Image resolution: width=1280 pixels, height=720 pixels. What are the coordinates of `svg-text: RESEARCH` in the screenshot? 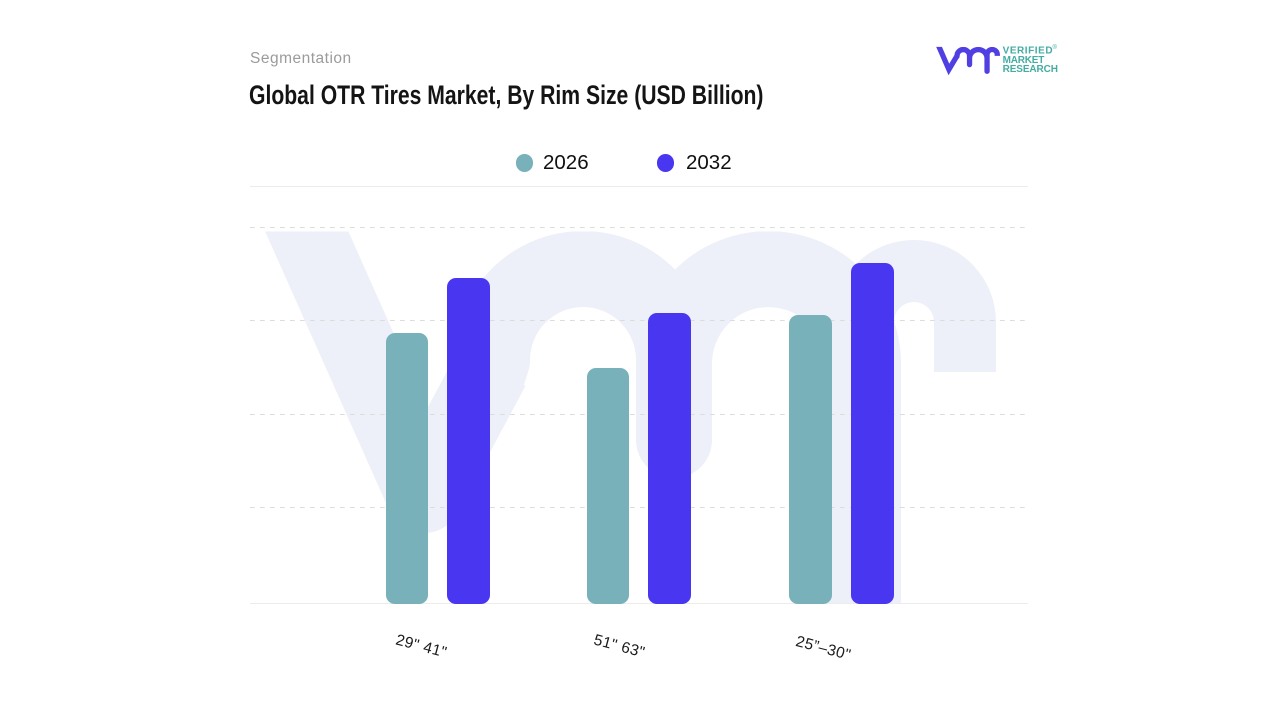 It's located at (1030, 69).